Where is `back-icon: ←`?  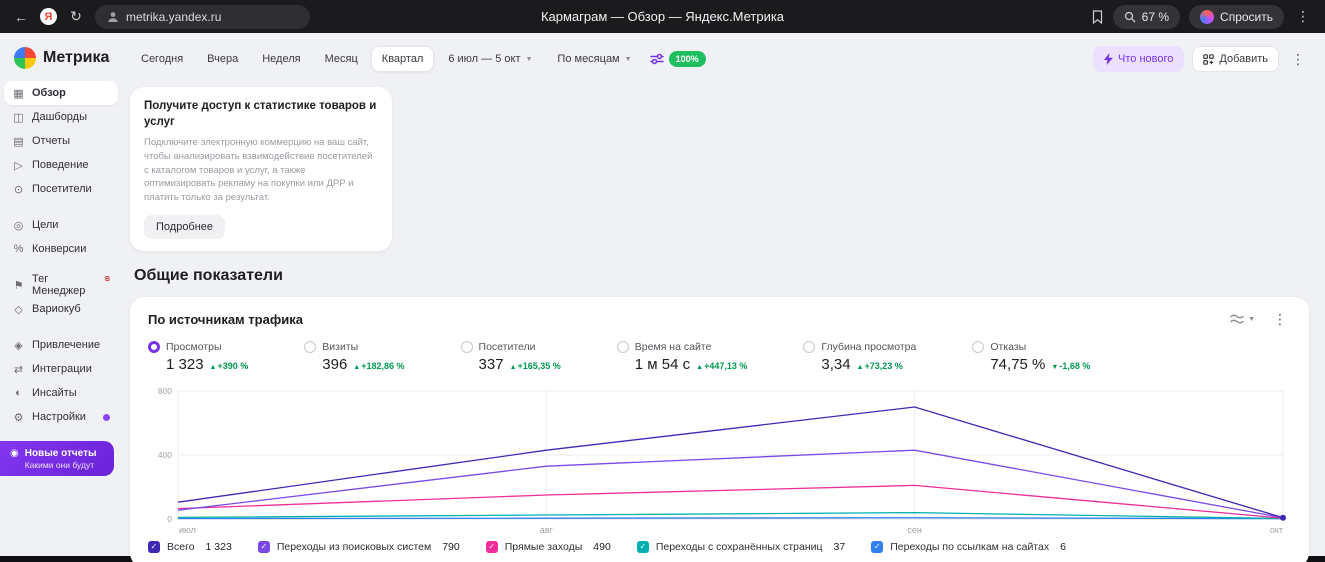 back-icon: ← is located at coordinates (21, 16).